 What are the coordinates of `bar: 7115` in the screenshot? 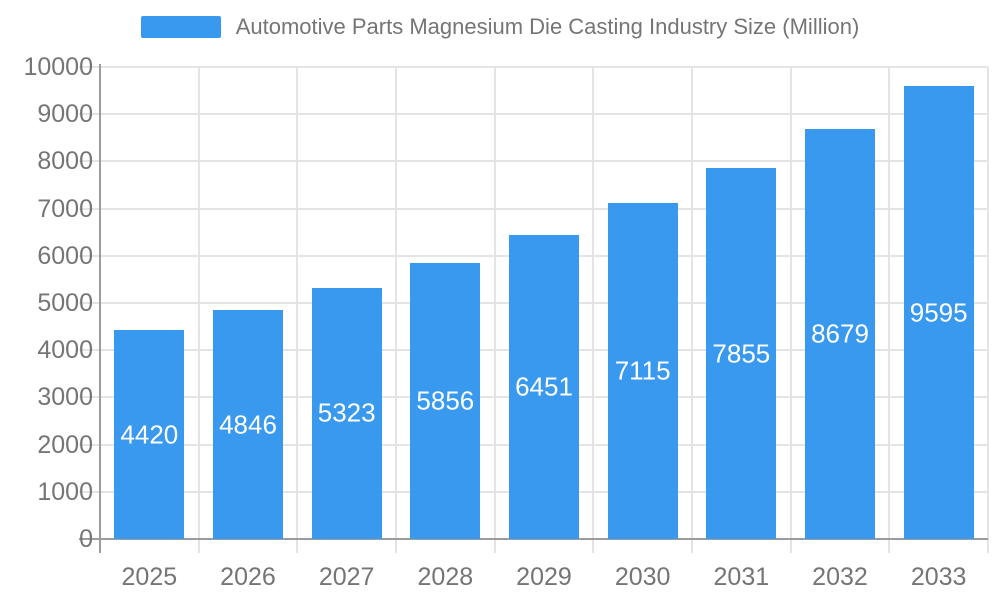 It's located at (642, 371).